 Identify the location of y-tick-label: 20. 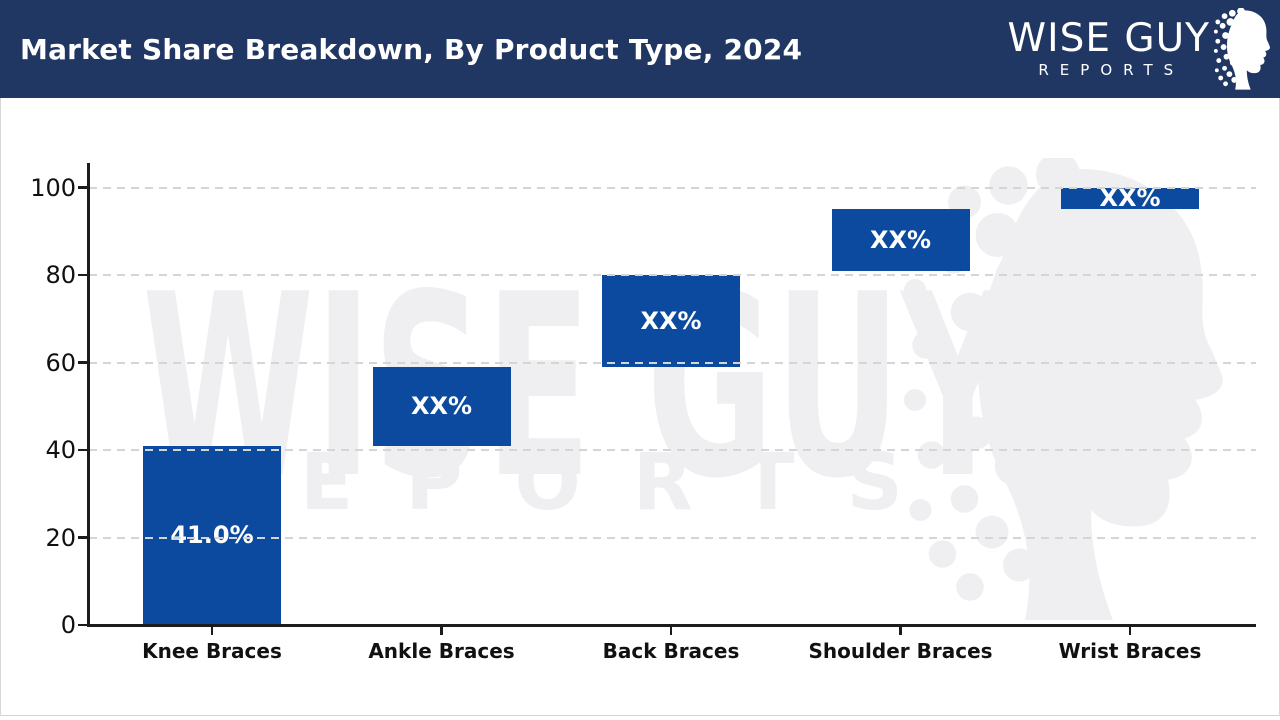
(60, 537).